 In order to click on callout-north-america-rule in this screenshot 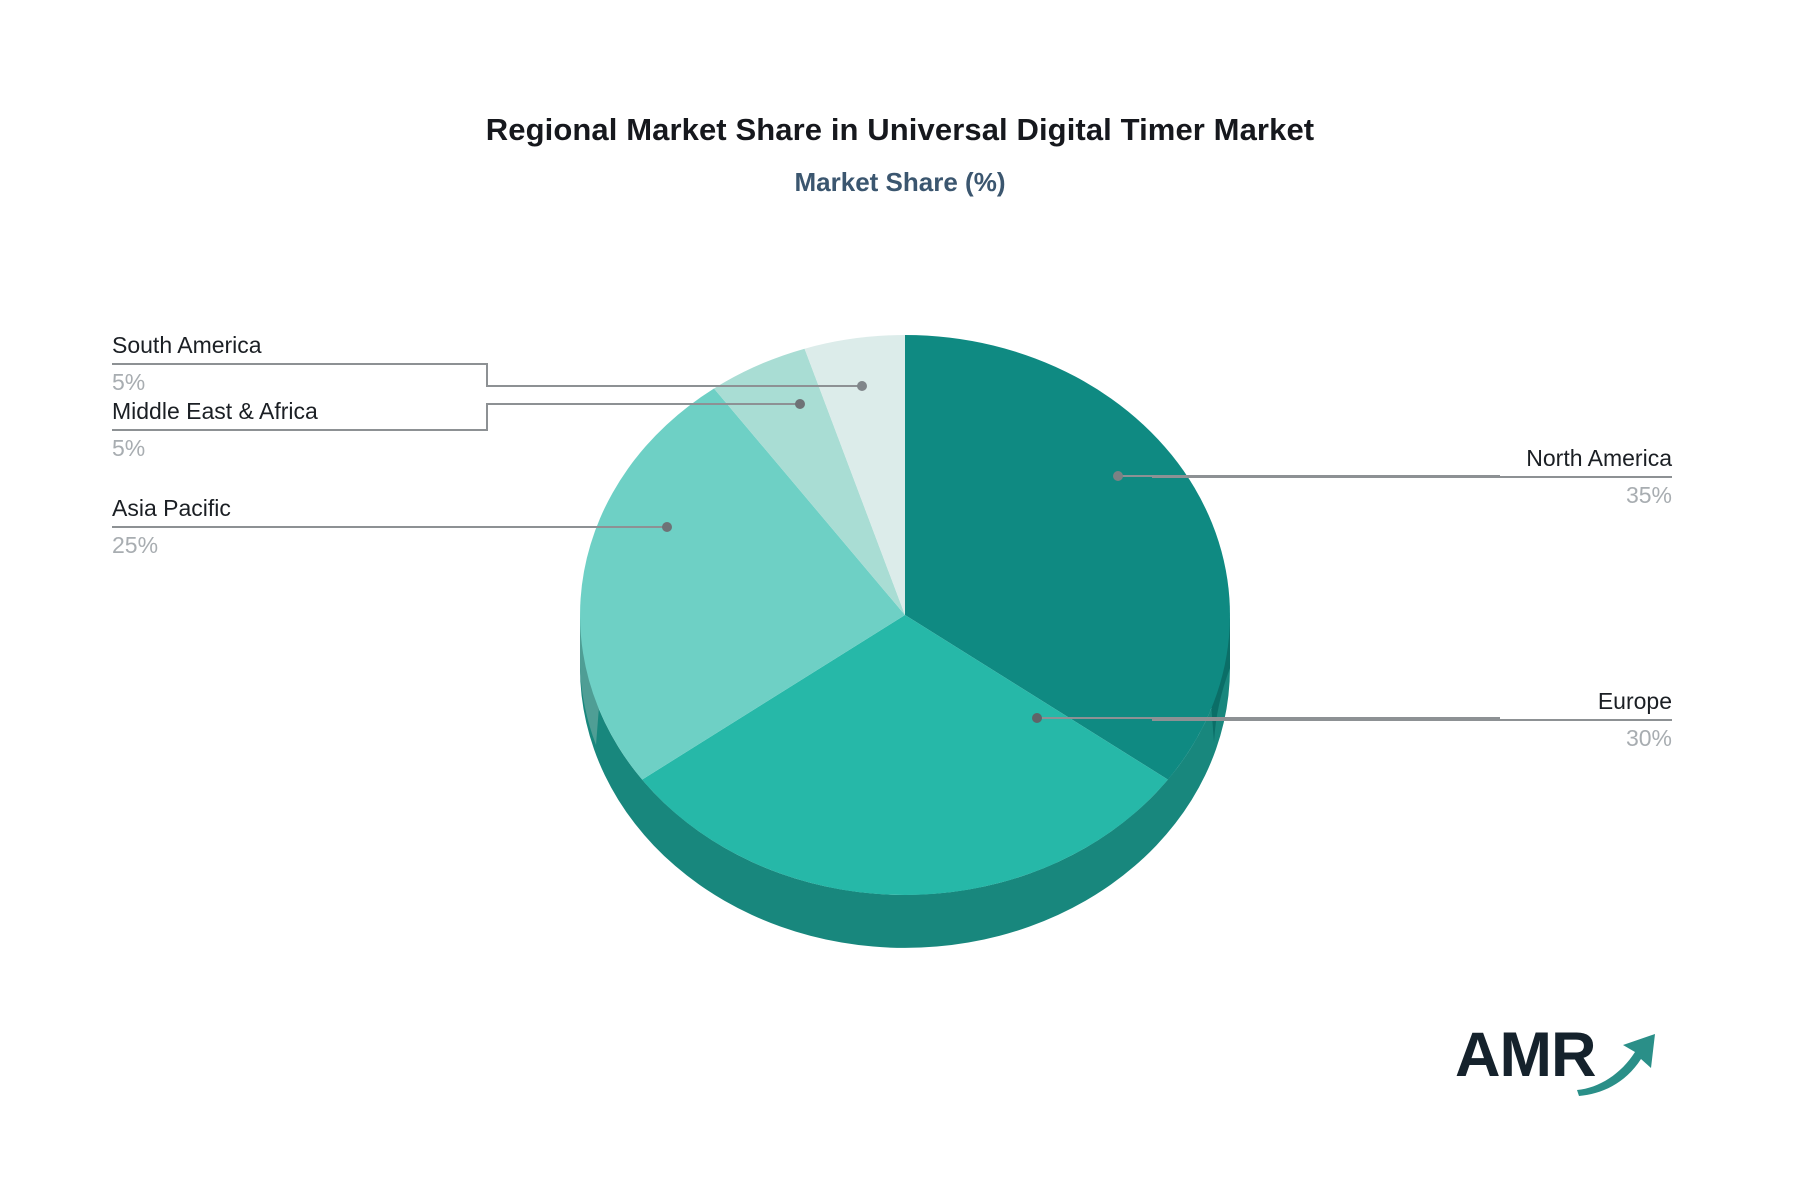, I will do `click(1412, 477)`.